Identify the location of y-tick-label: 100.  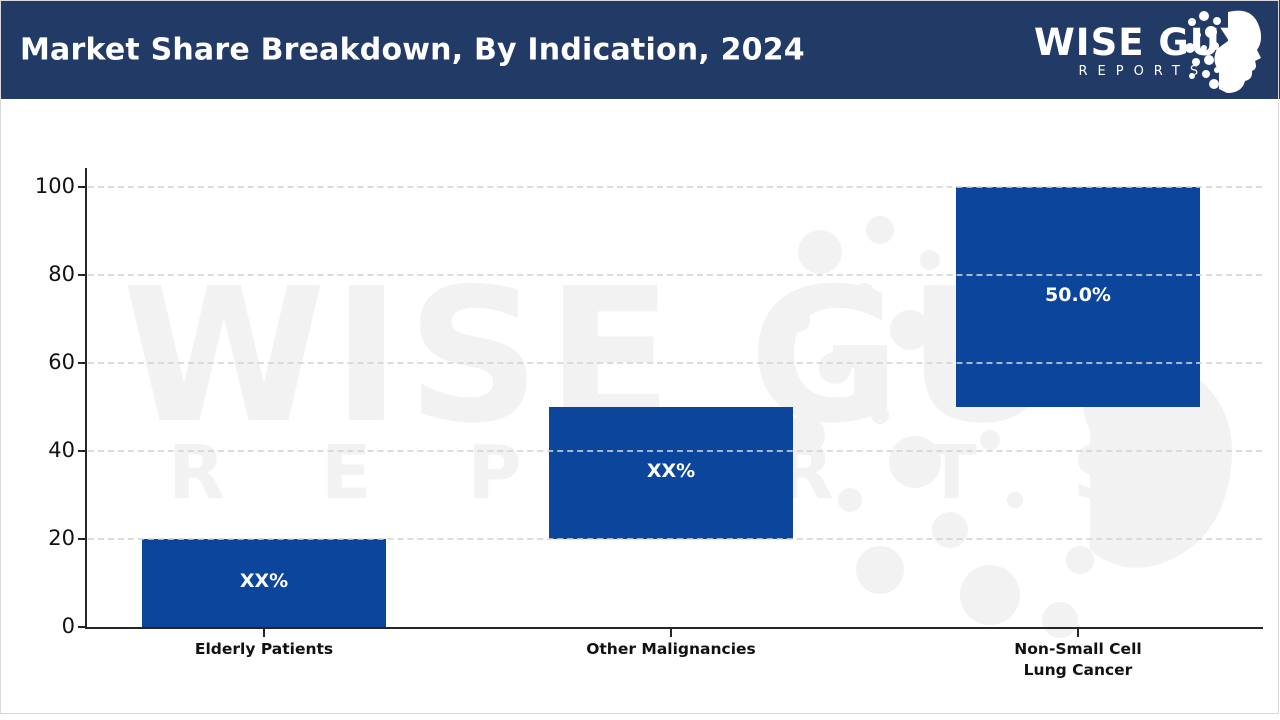
(54, 186).